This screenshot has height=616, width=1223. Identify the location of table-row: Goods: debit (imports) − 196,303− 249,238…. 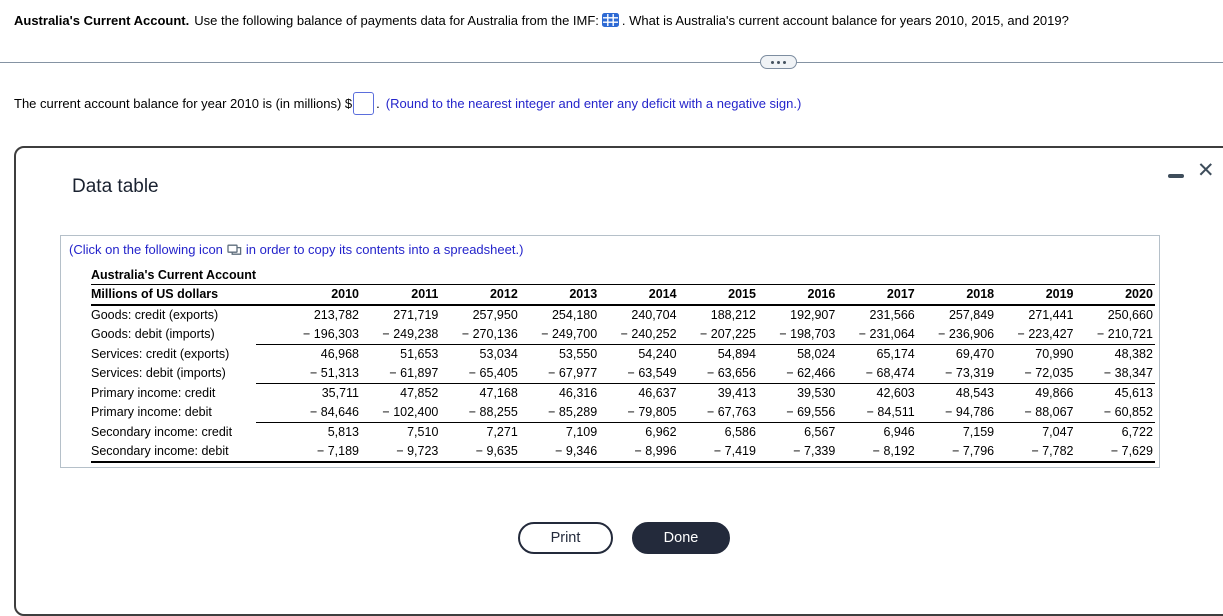
(623, 335).